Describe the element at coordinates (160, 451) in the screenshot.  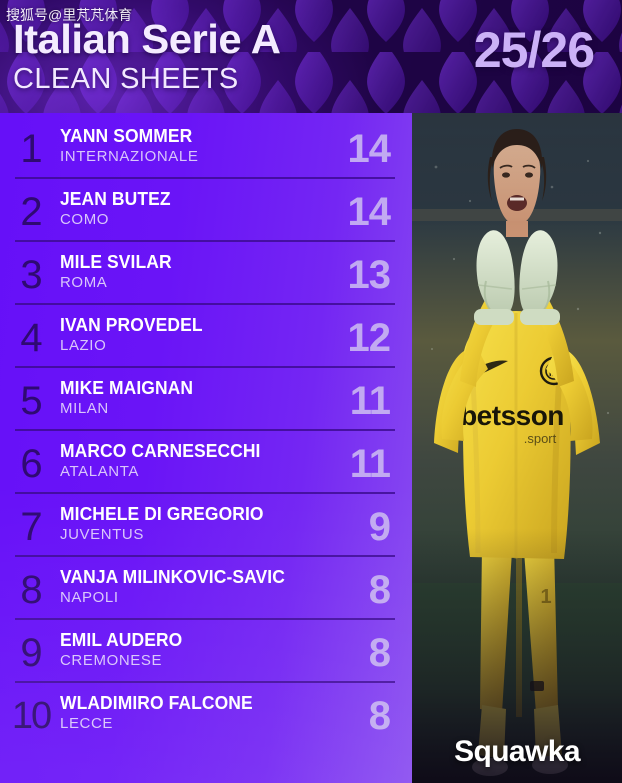
I see `player-name: MARCO CARNESECCHI` at that location.